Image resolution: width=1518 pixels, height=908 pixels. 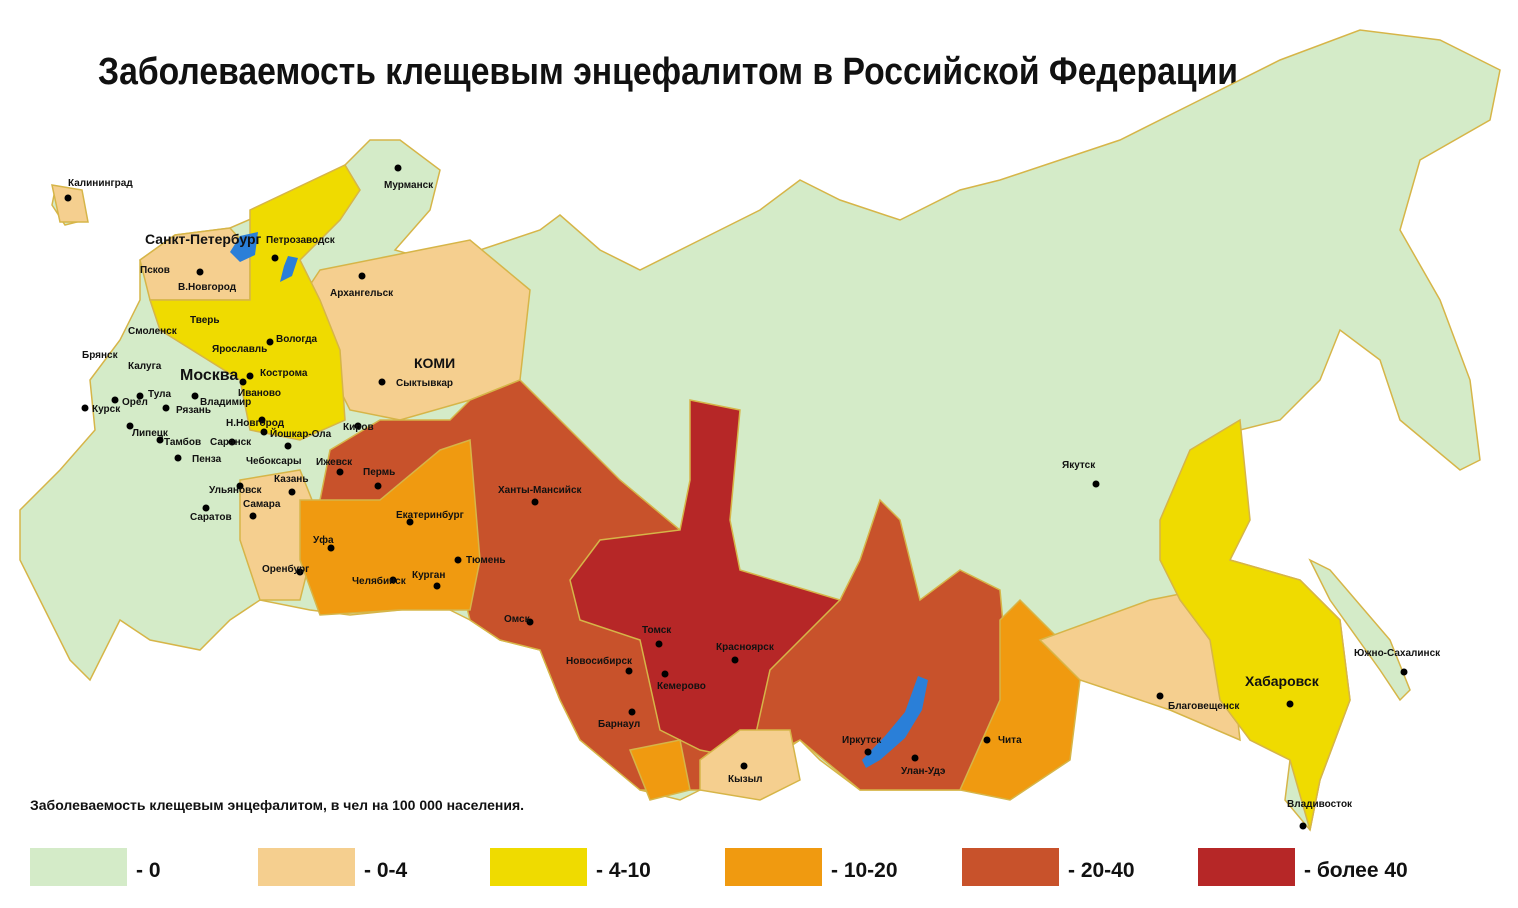 I want to click on city-label: Омск, so click(x=517, y=619).